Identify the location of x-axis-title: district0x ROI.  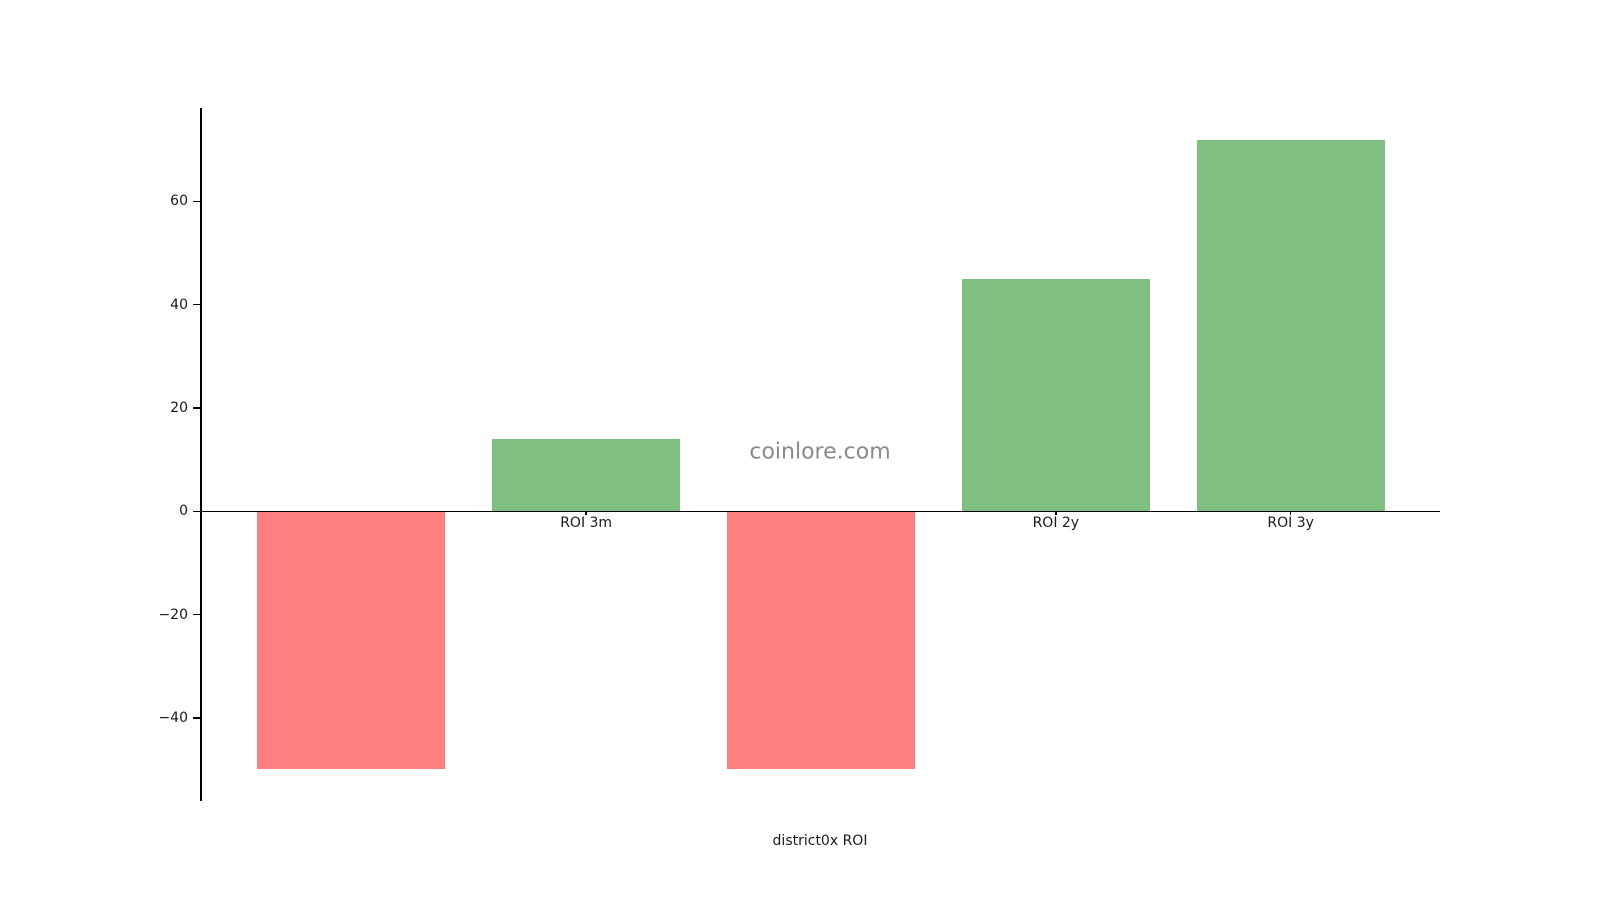
(820, 841).